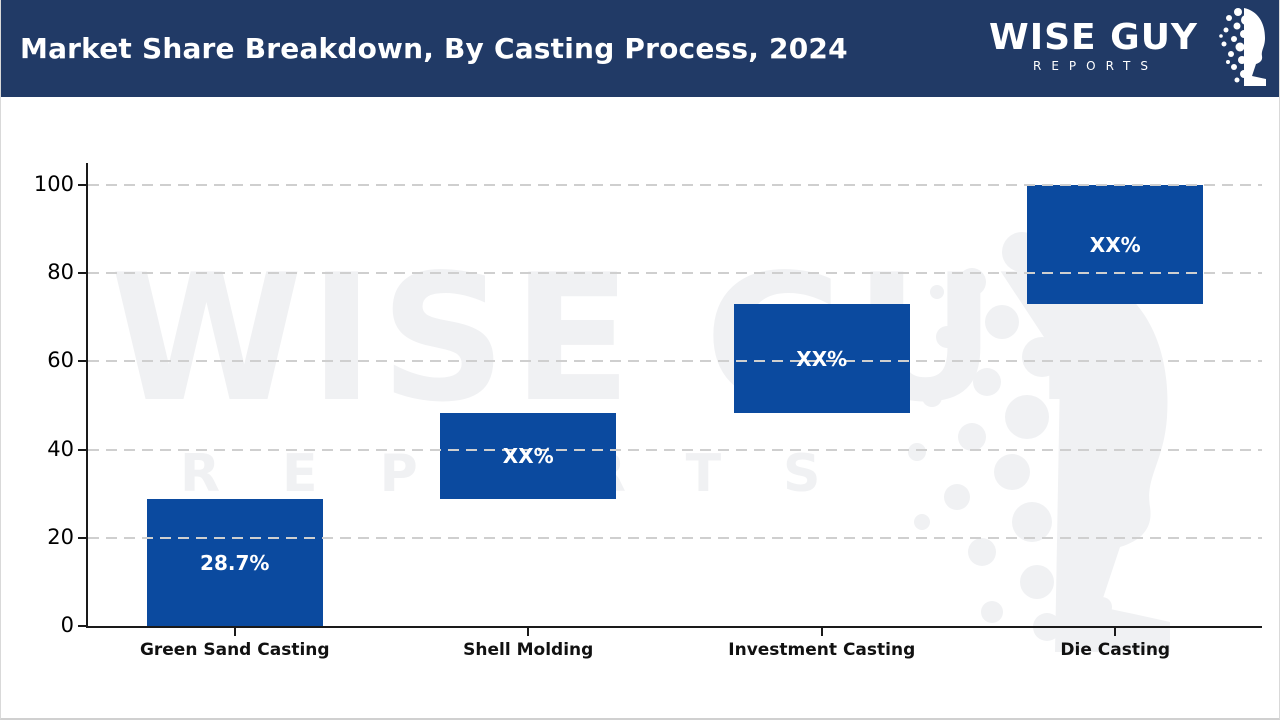  Describe the element at coordinates (1242, 47) in the screenshot. I see `brand-face-icon` at that location.